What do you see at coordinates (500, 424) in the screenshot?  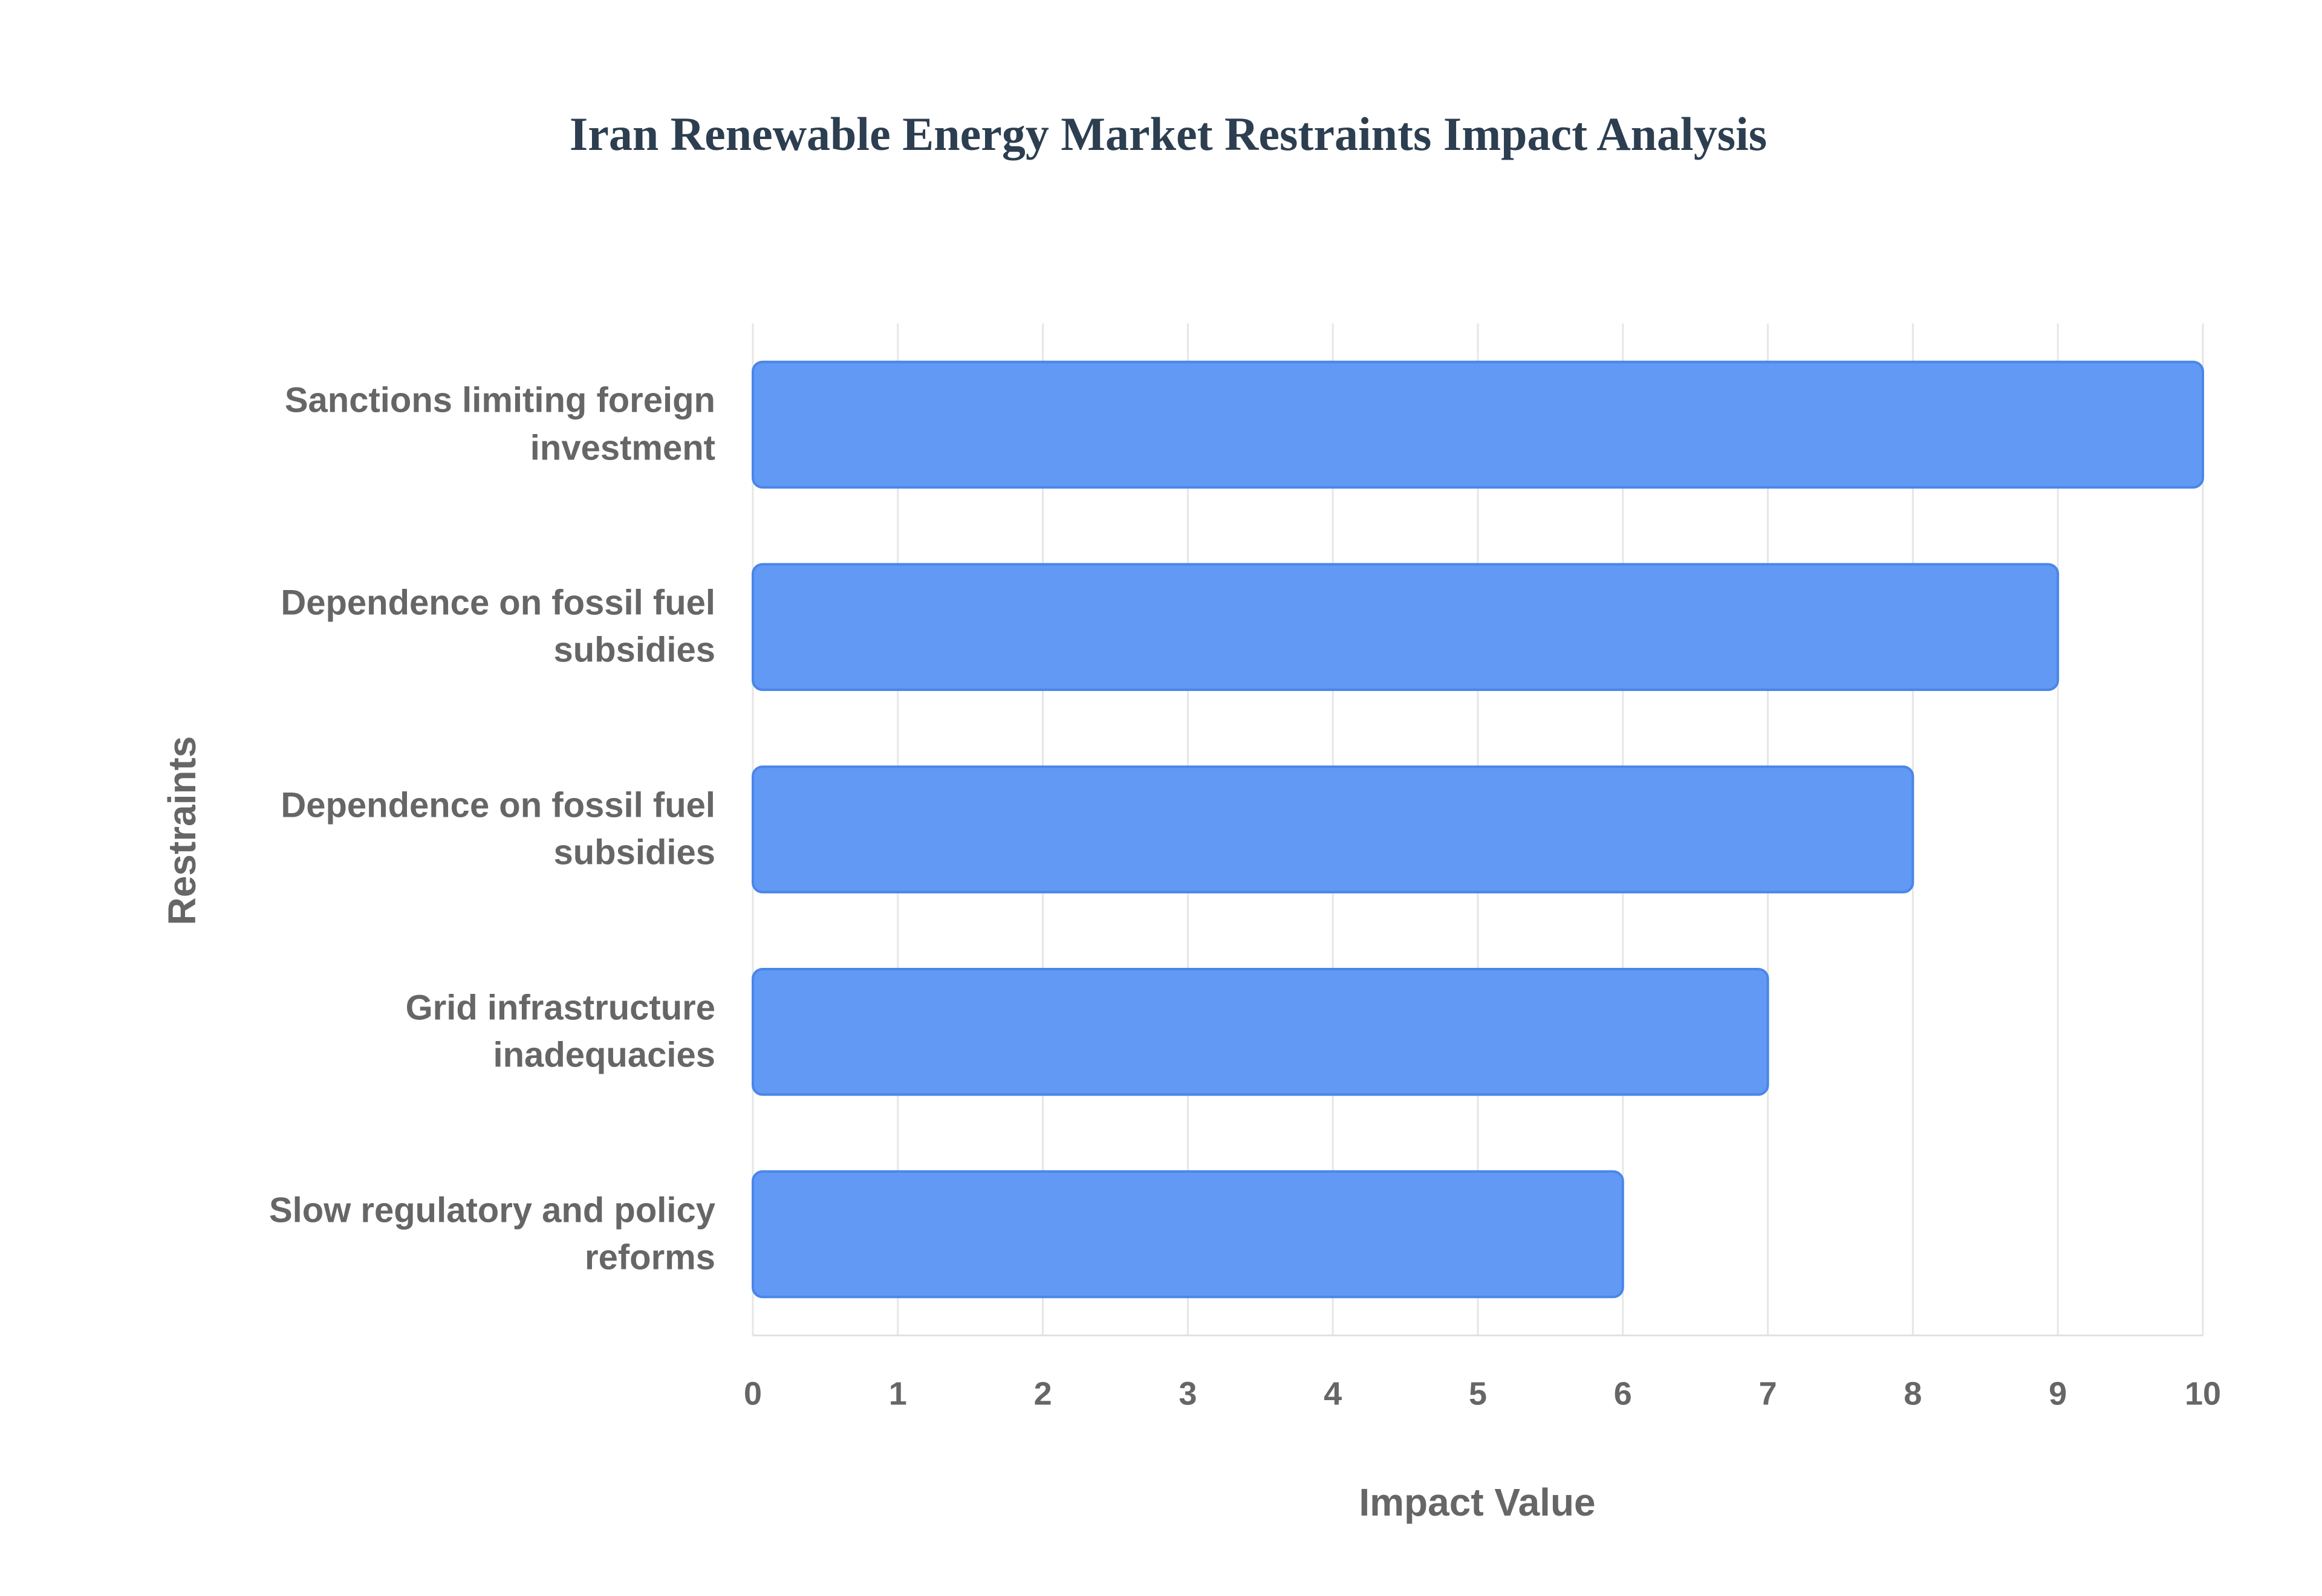 I see `y-tick-label: Sanctions limiting foreign investment` at bounding box center [500, 424].